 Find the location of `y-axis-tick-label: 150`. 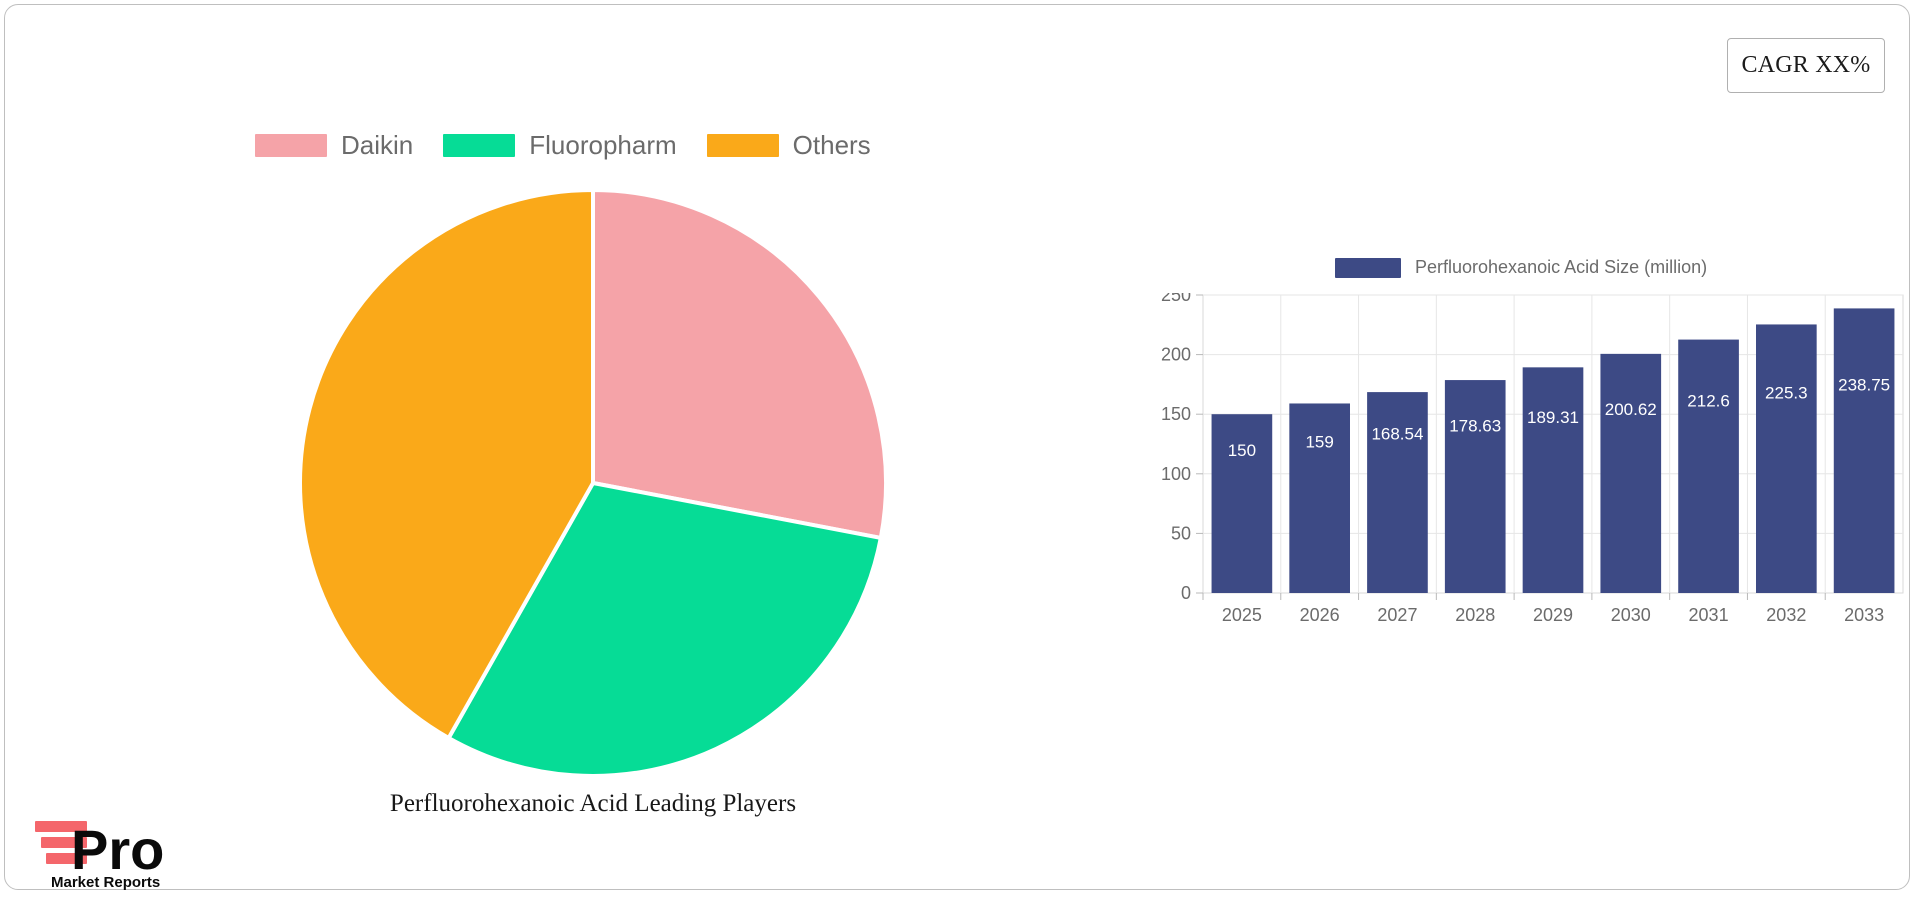

y-axis-tick-label: 150 is located at coordinates (1176, 414).